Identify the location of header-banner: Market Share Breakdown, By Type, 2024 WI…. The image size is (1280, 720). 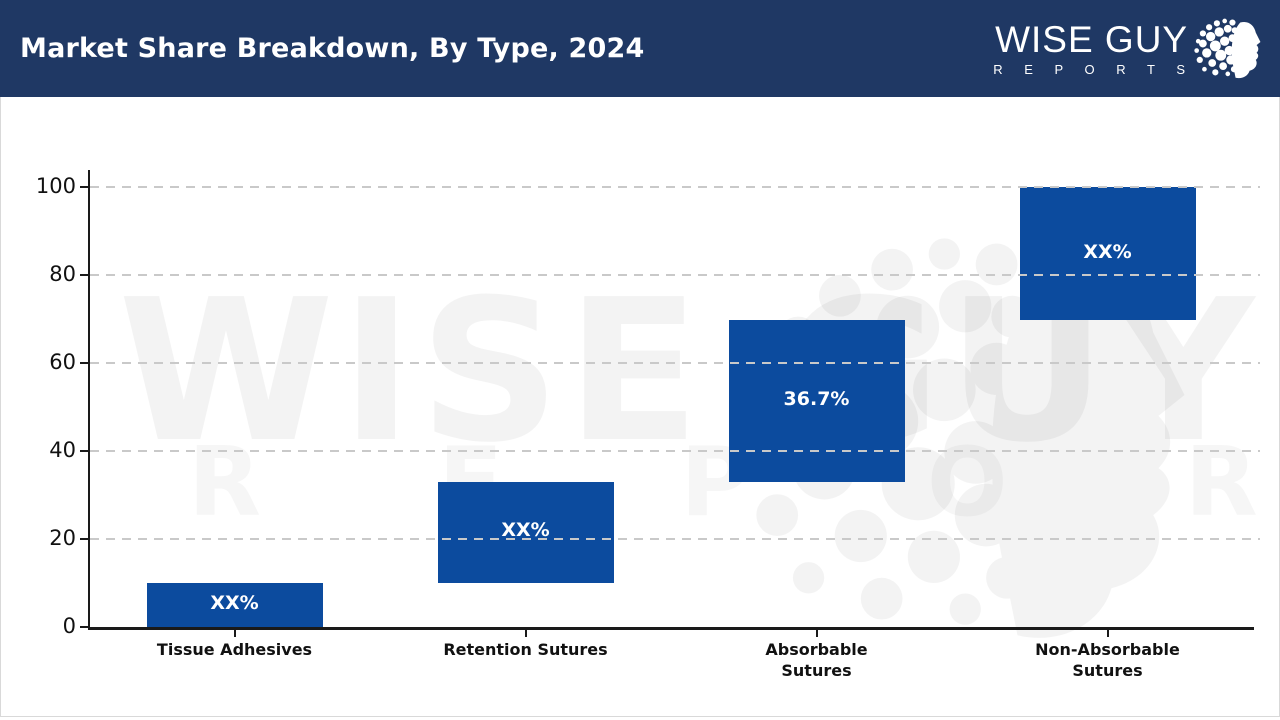
(640, 48).